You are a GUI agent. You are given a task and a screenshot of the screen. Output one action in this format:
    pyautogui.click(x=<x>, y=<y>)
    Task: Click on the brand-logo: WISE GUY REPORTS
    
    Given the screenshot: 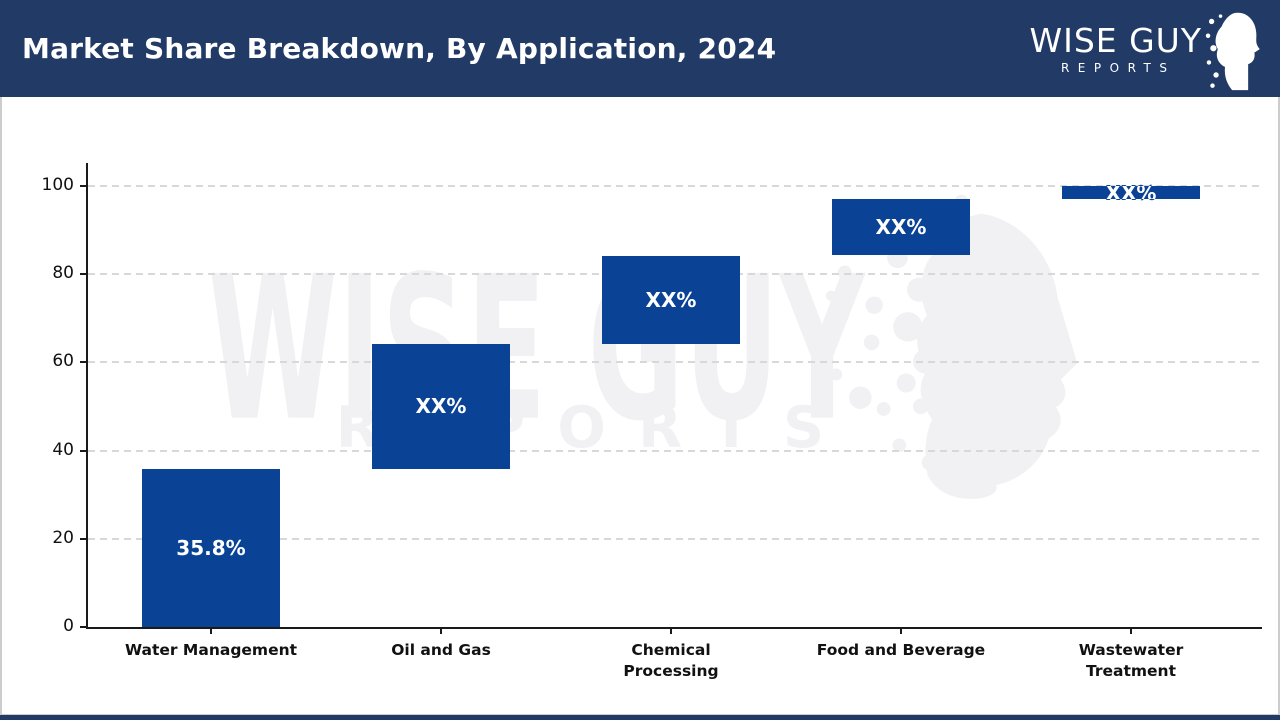 What is the action you would take?
    pyautogui.click(x=1145, y=50)
    